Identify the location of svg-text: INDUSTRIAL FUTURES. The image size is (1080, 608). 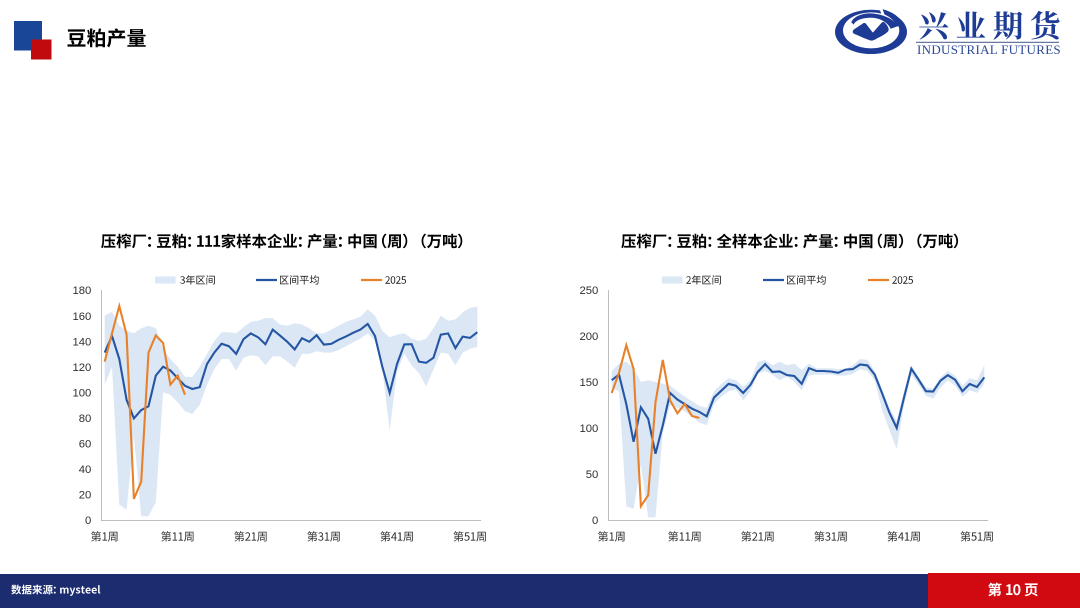
(989, 49).